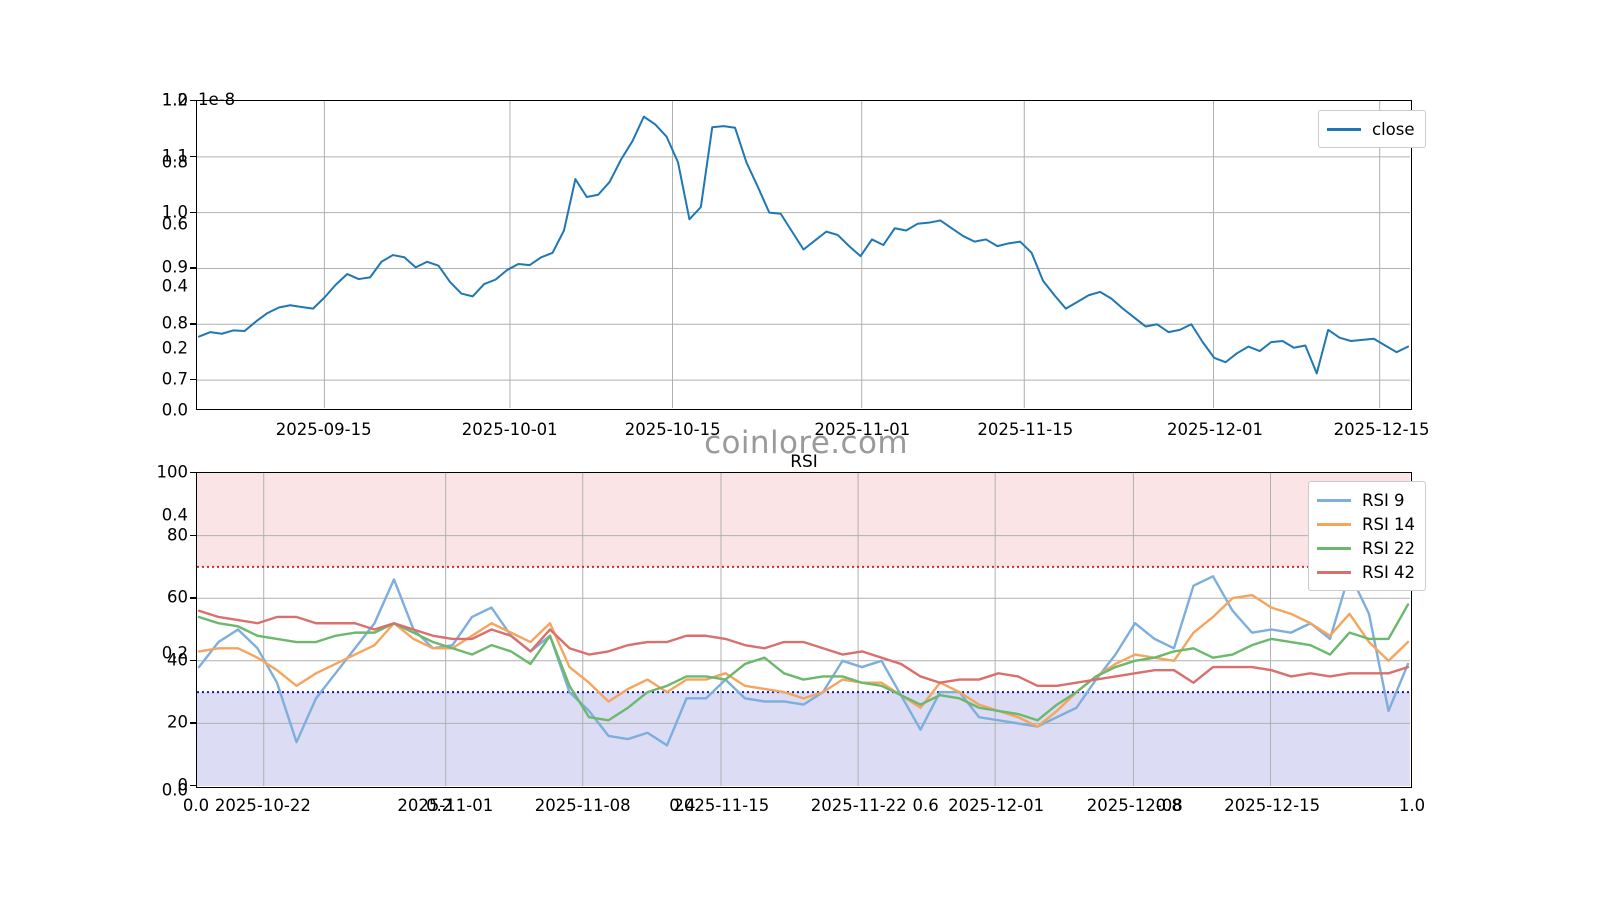 This screenshot has width=1600, height=900. I want to click on rsi-x-tick-label: 2025-12-08, so click(1134, 805).